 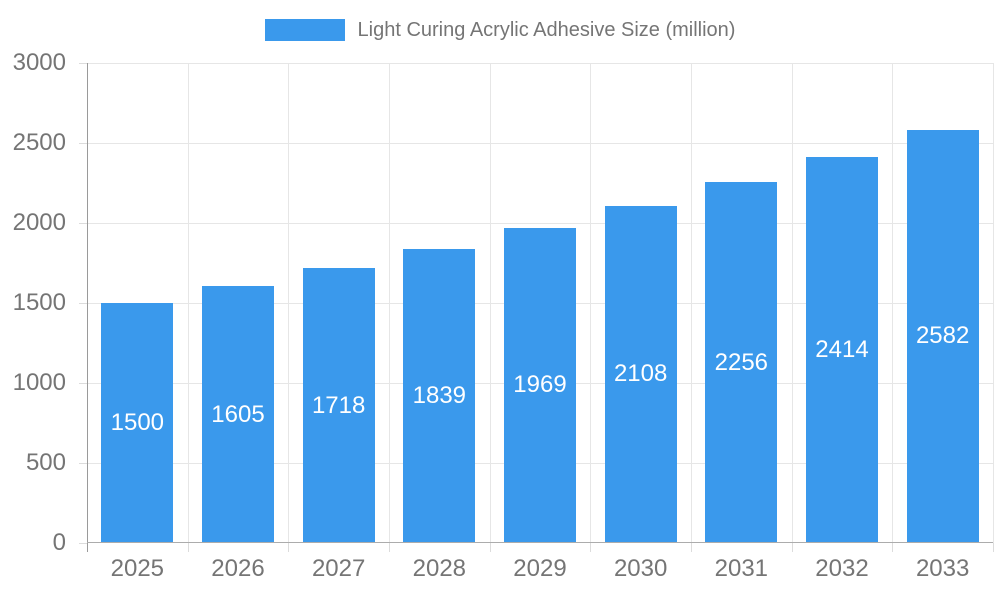 I want to click on bar-value-label: 2108, so click(x=640, y=374).